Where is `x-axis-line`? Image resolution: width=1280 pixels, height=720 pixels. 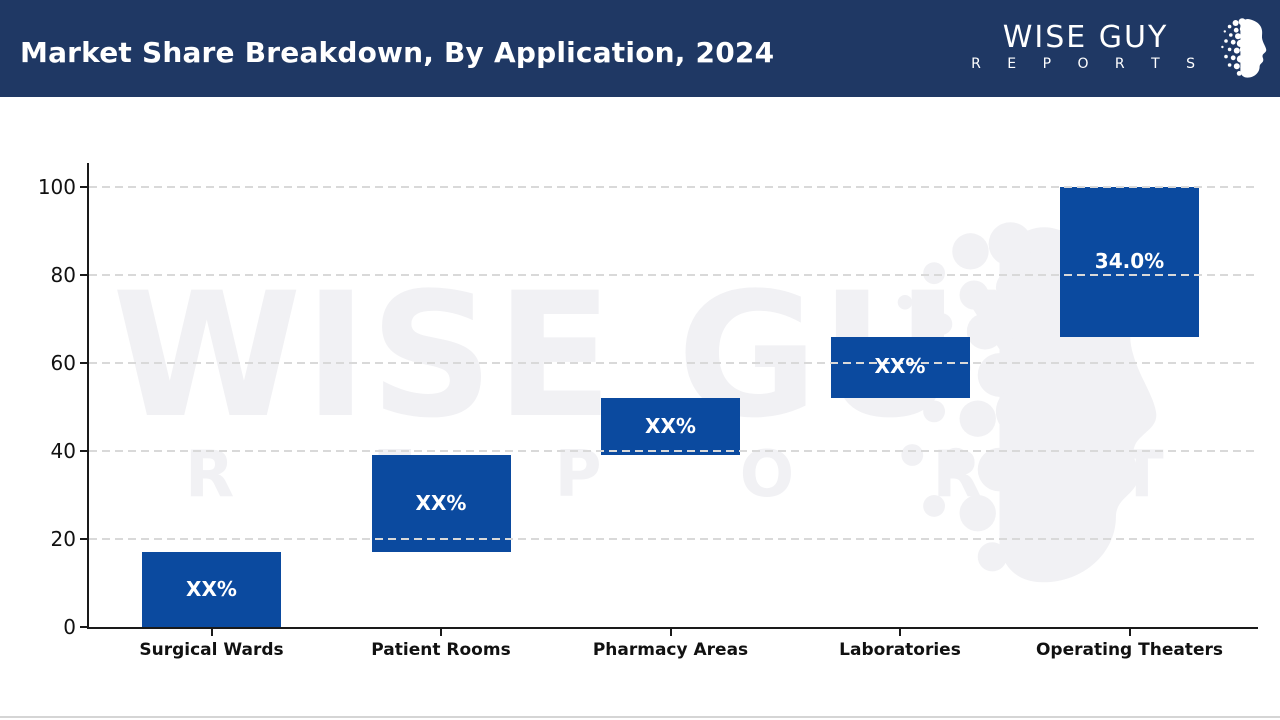 x-axis-line is located at coordinates (672, 628).